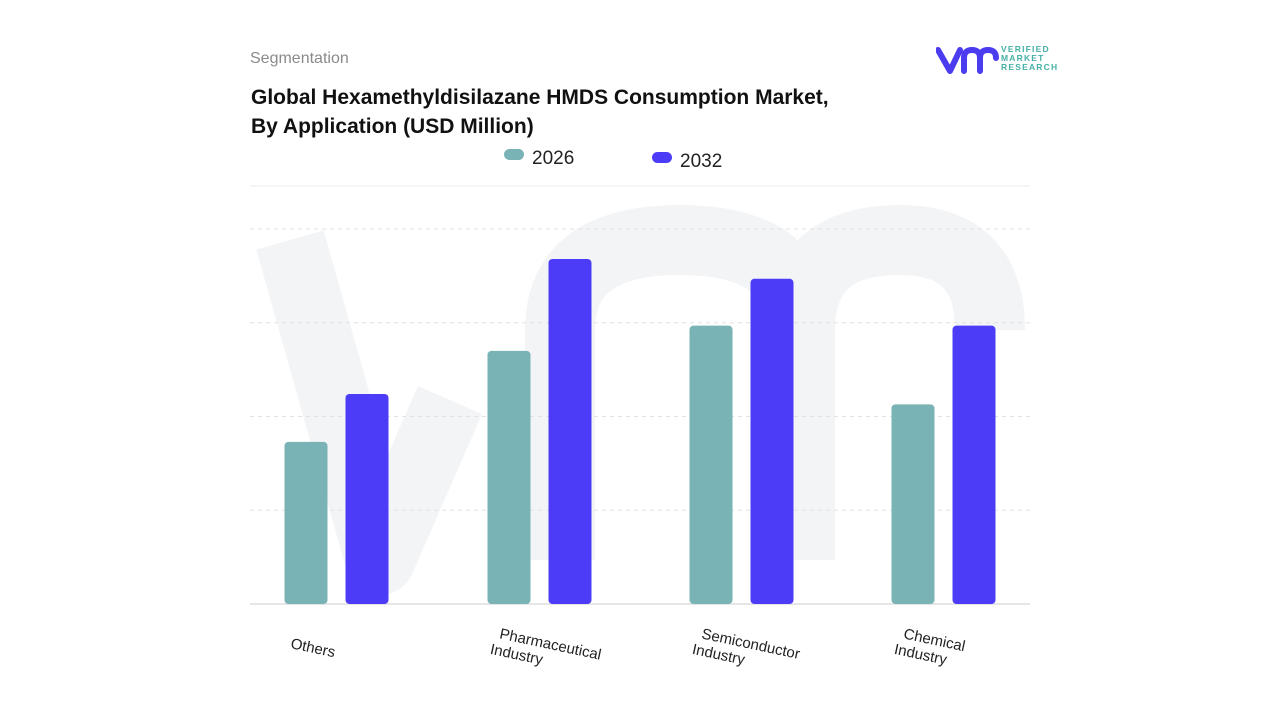 The image size is (1280, 720). I want to click on x-tick-label: Others, so click(313, 648).